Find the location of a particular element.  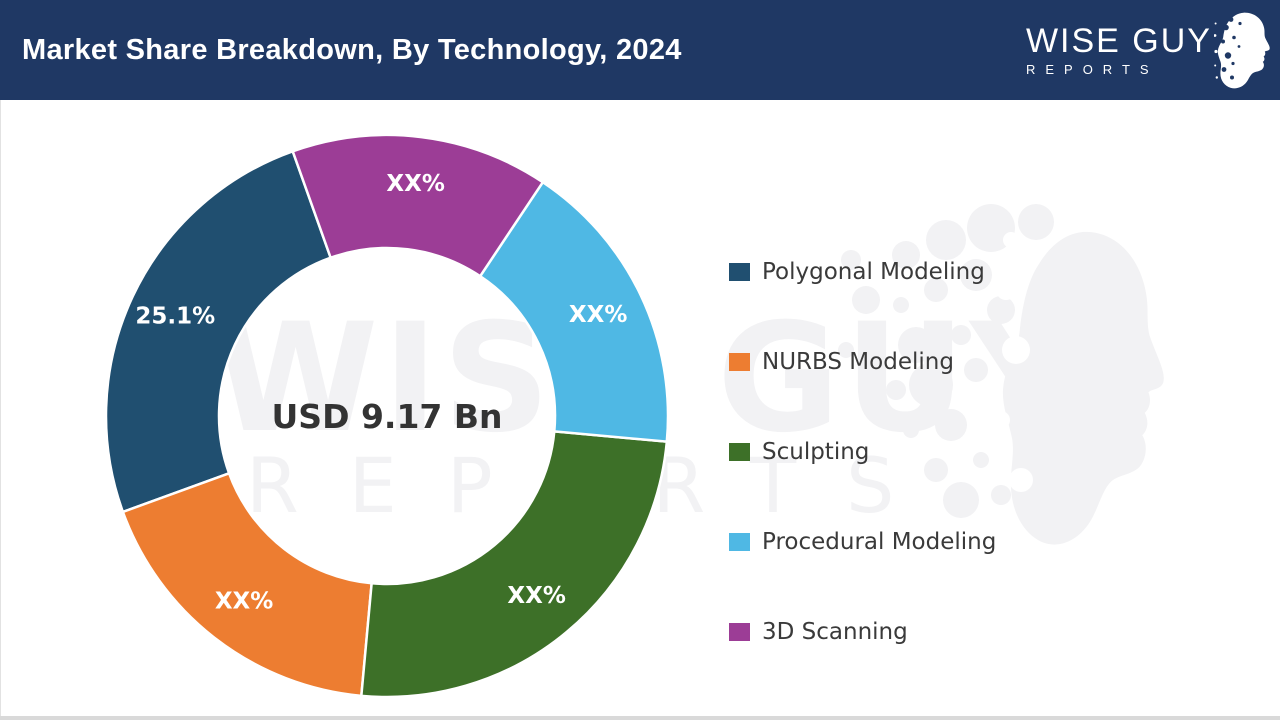

legend-item-procedural-modeling: Procedural Modeling is located at coordinates (862, 542).